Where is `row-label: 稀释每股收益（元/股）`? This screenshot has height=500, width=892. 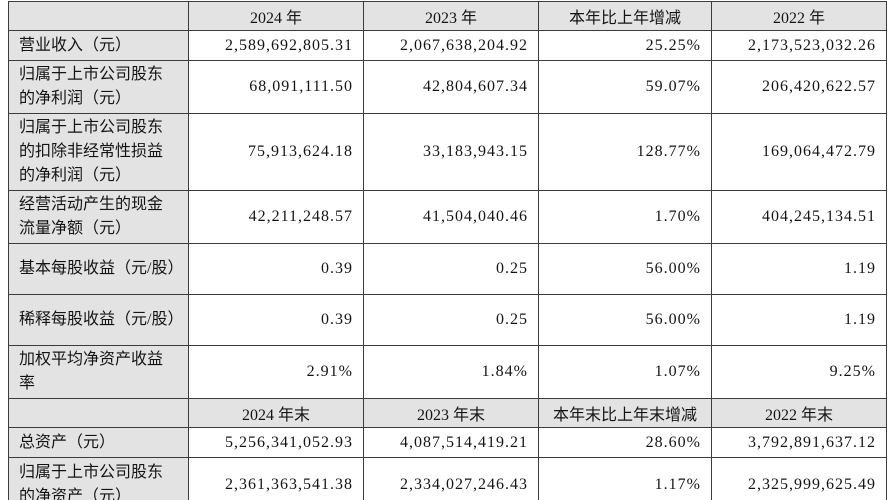
row-label: 稀释每股收益（元/股） is located at coordinates (98, 320).